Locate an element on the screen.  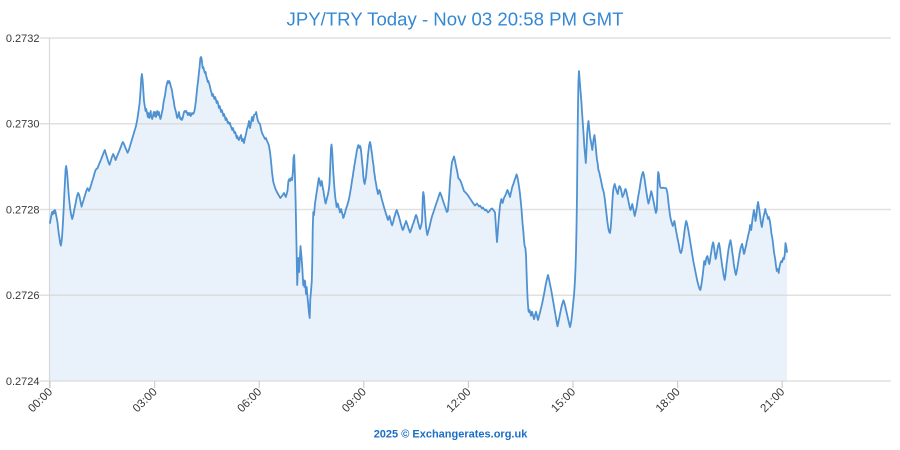
svg-text: 0.2730 is located at coordinates (23, 125).